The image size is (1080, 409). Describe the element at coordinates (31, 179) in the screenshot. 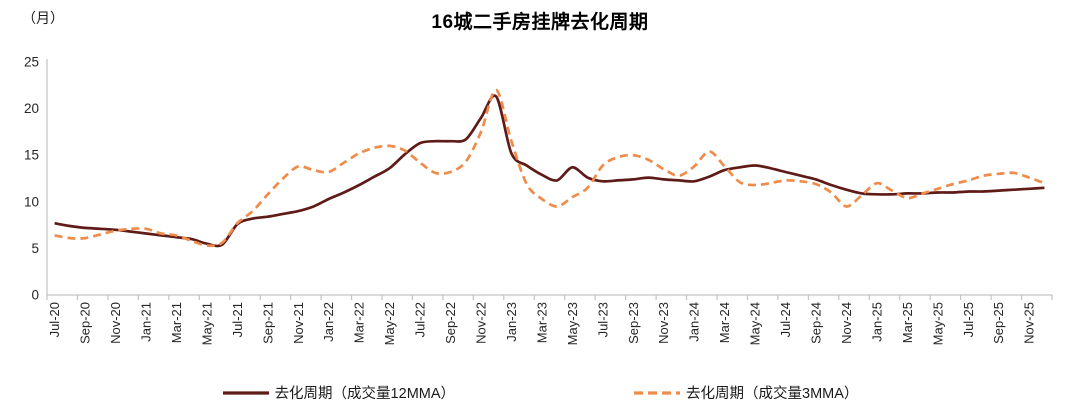

I see `y-axis-labels: 0 5 10 15 20 25` at that location.